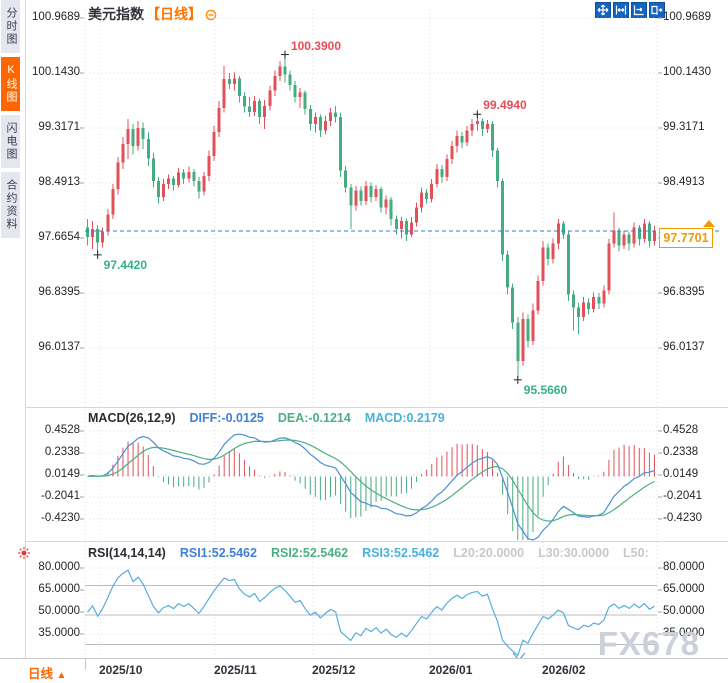 Image resolution: width=728 pixels, height=683 pixels. I want to click on low-annotation: 97.4420, so click(125, 264).